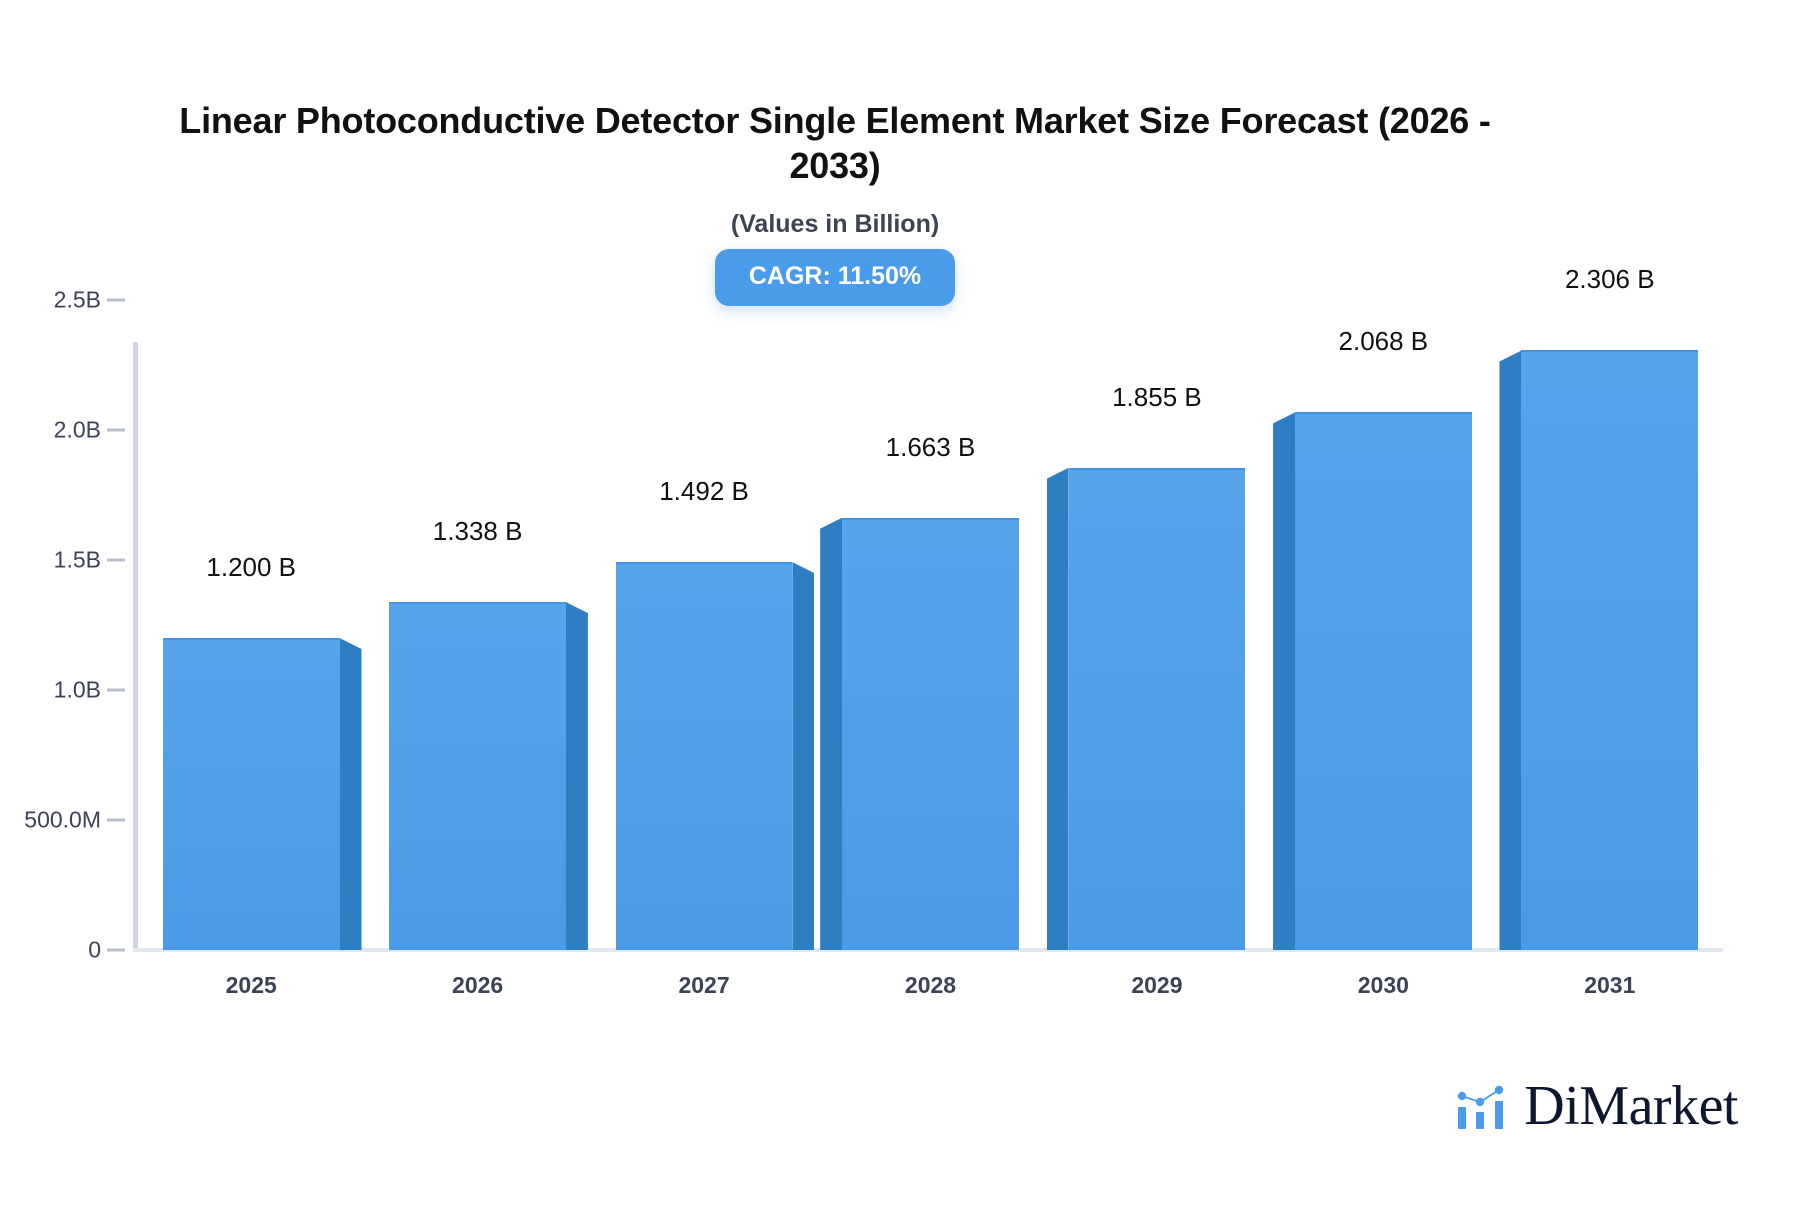 The width and height of the screenshot is (1800, 1212). I want to click on x-axis-tick-label: 2031, so click(1610, 985).